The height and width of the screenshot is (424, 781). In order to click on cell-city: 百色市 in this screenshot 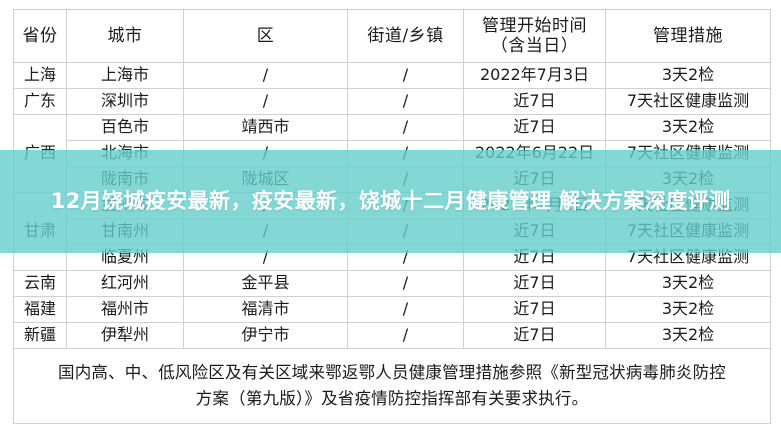, I will do `click(125, 127)`.